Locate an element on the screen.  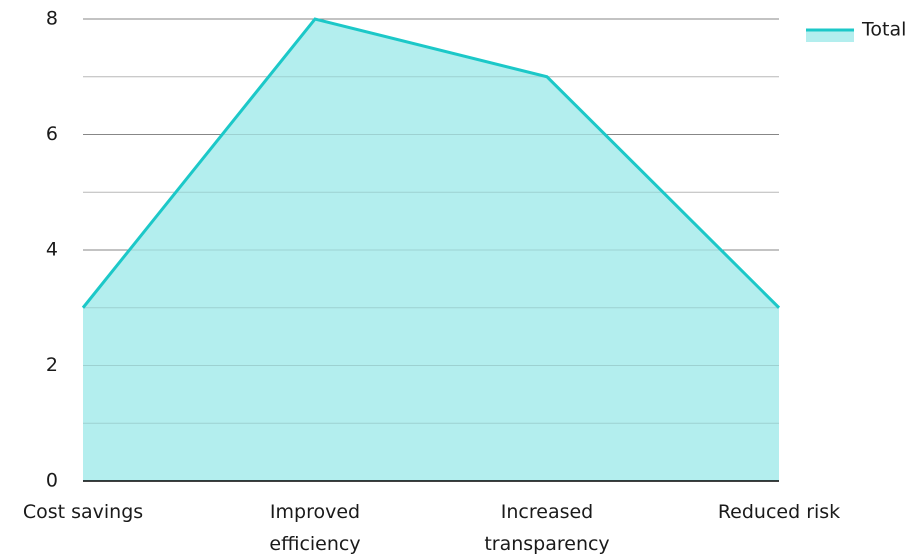
x-tick-label-line: Improved is located at coordinates (315, 512).